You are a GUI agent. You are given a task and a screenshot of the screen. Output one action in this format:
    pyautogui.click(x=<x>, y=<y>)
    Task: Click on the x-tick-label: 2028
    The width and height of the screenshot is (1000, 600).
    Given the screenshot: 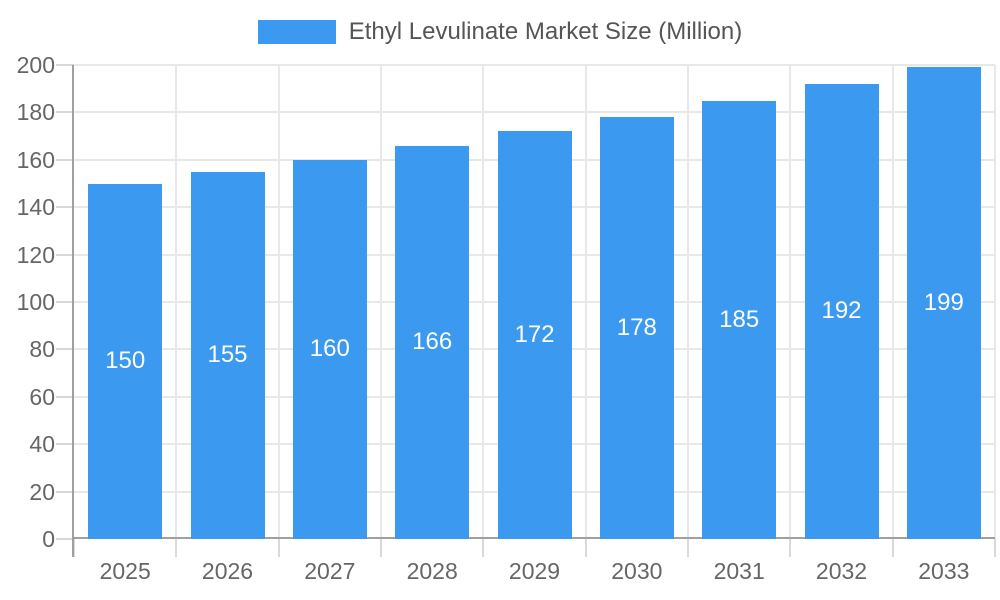 What is the action you would take?
    pyautogui.click(x=432, y=571)
    